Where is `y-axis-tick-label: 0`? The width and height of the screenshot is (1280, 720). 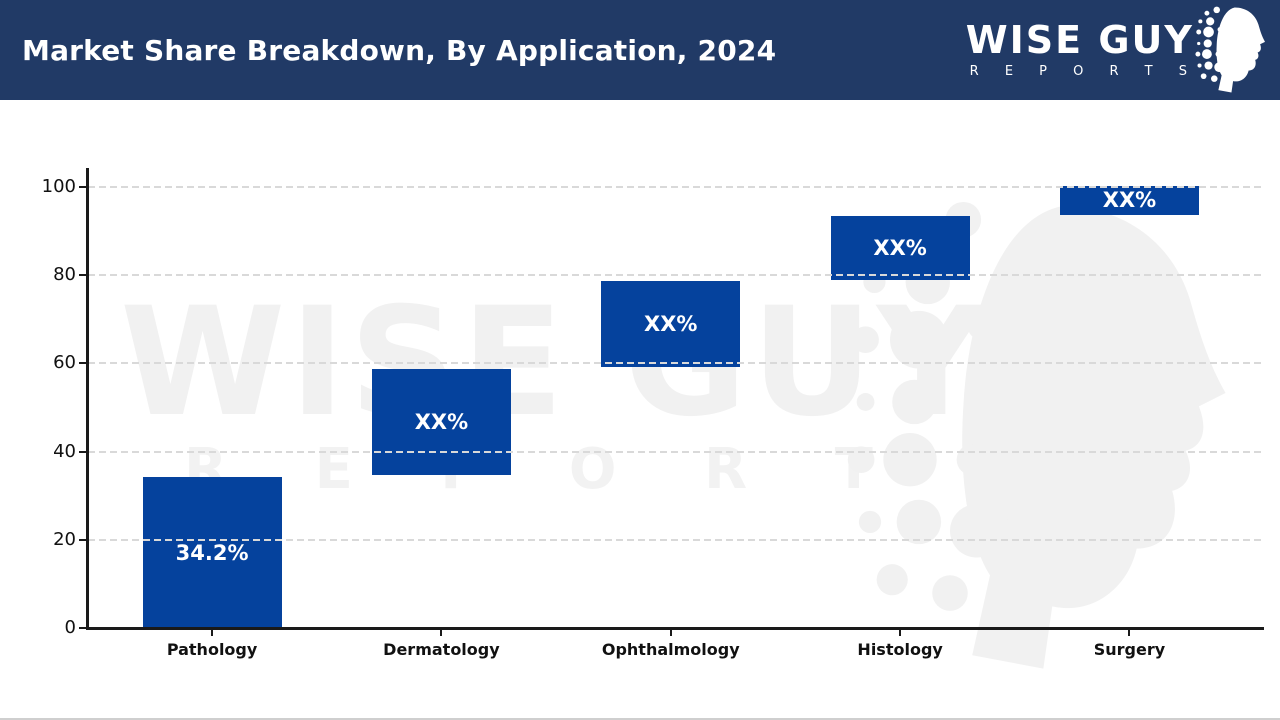
y-axis-tick-label: 0 is located at coordinates (70, 627).